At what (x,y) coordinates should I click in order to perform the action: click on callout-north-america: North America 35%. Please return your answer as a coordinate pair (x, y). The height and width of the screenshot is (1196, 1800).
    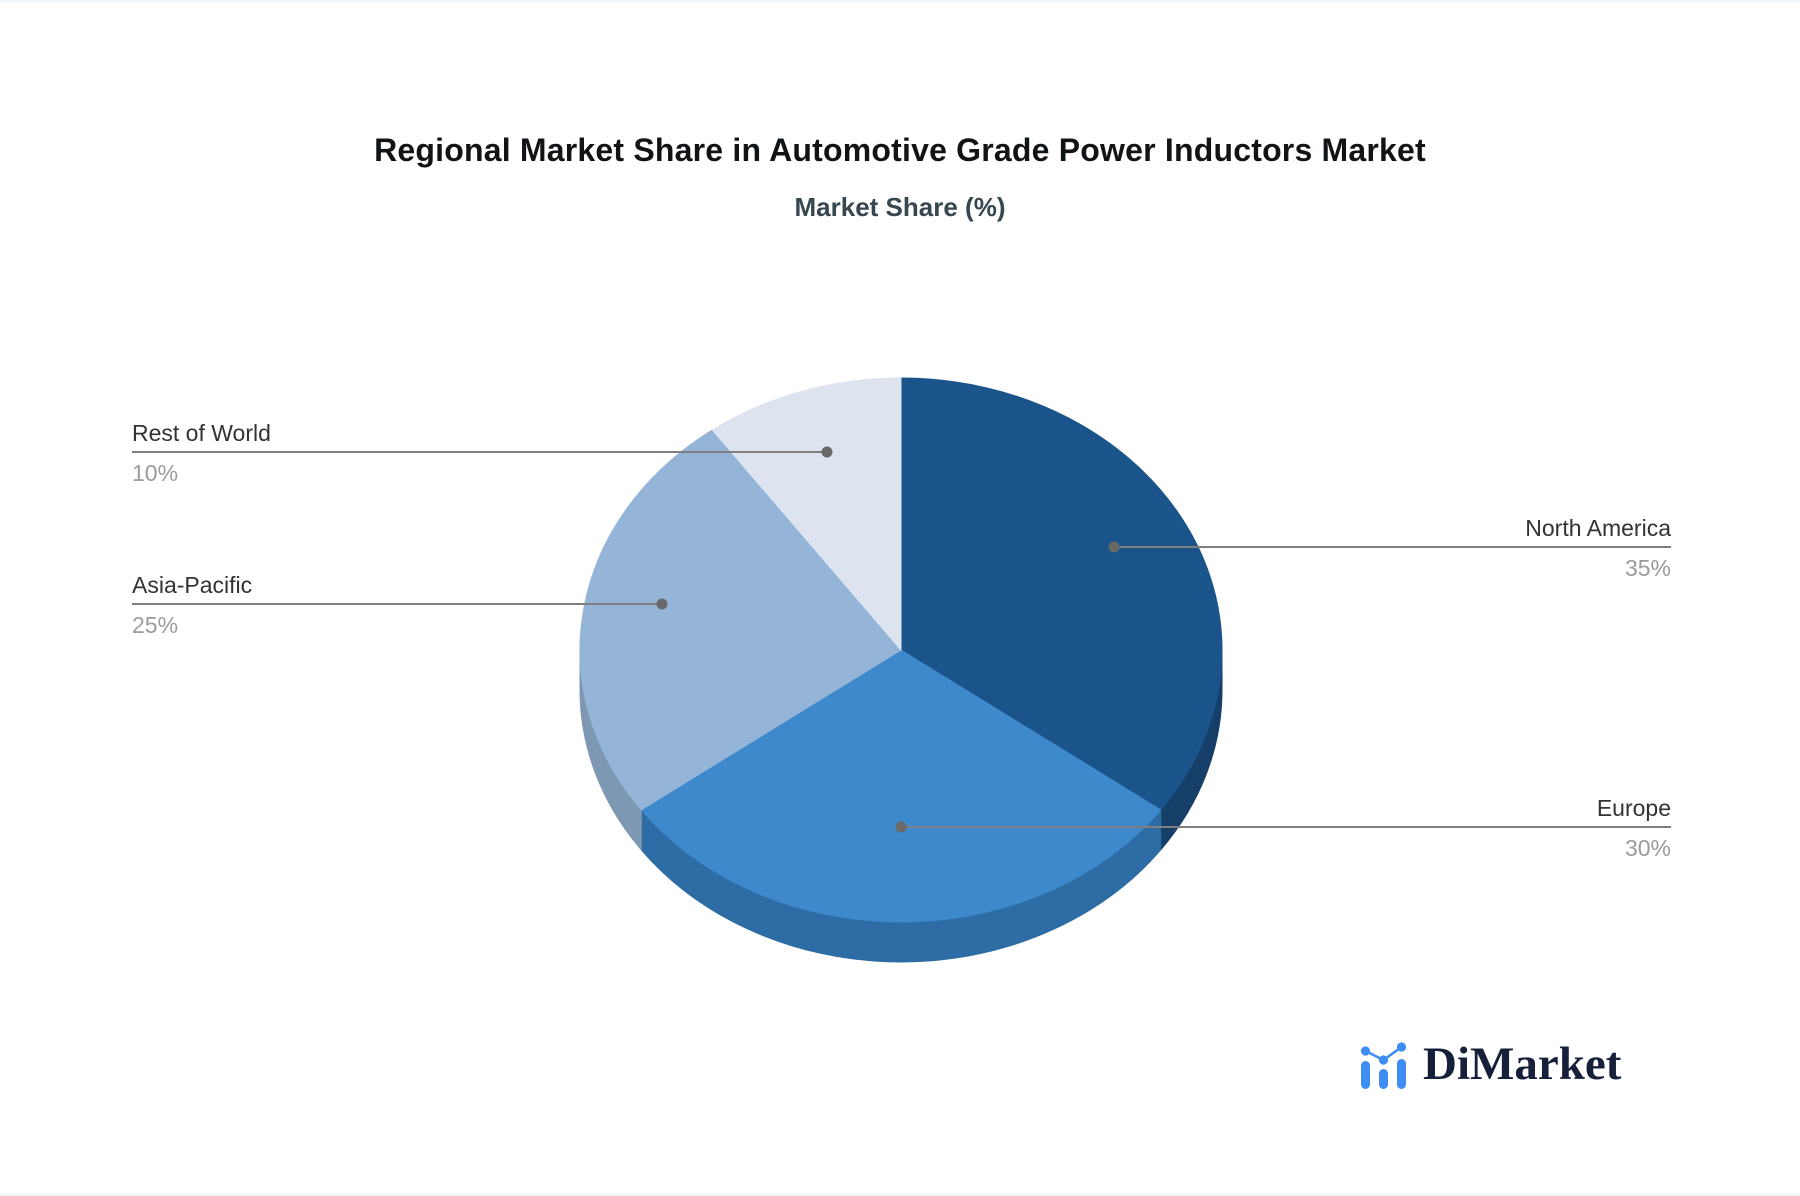
    Looking at the image, I should click on (1598, 548).